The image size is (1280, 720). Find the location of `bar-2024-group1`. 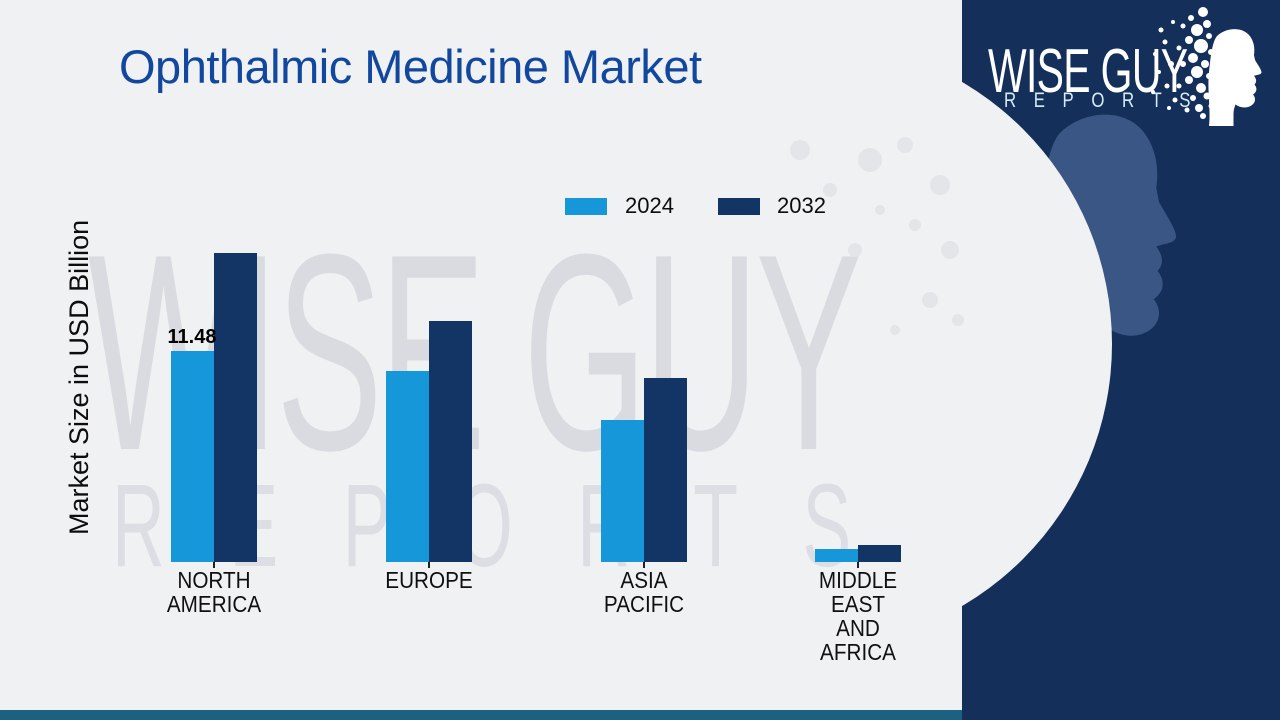

bar-2024-group1 is located at coordinates (407, 466).